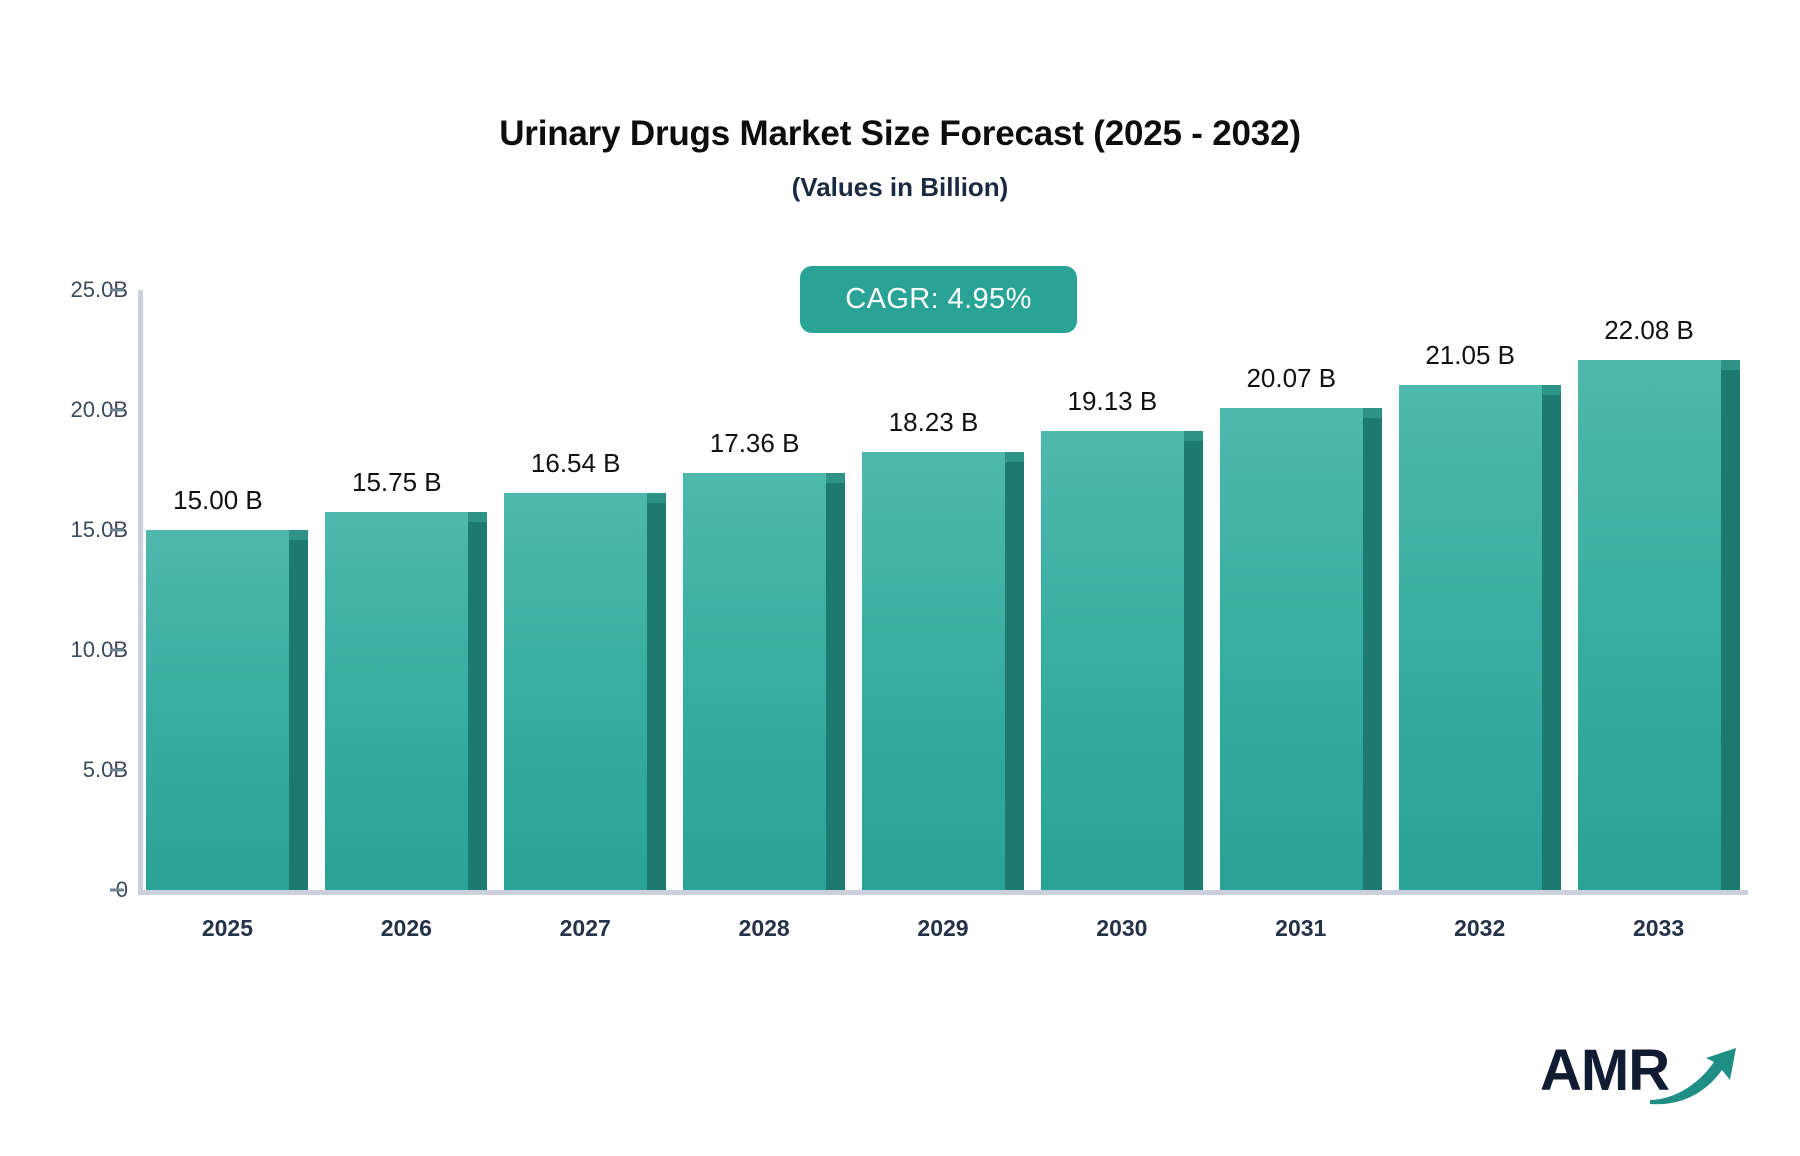 Image resolution: width=1800 pixels, height=1156 pixels. What do you see at coordinates (1301, 928) in the screenshot?
I see `x-axis-tick-label: 2031` at bounding box center [1301, 928].